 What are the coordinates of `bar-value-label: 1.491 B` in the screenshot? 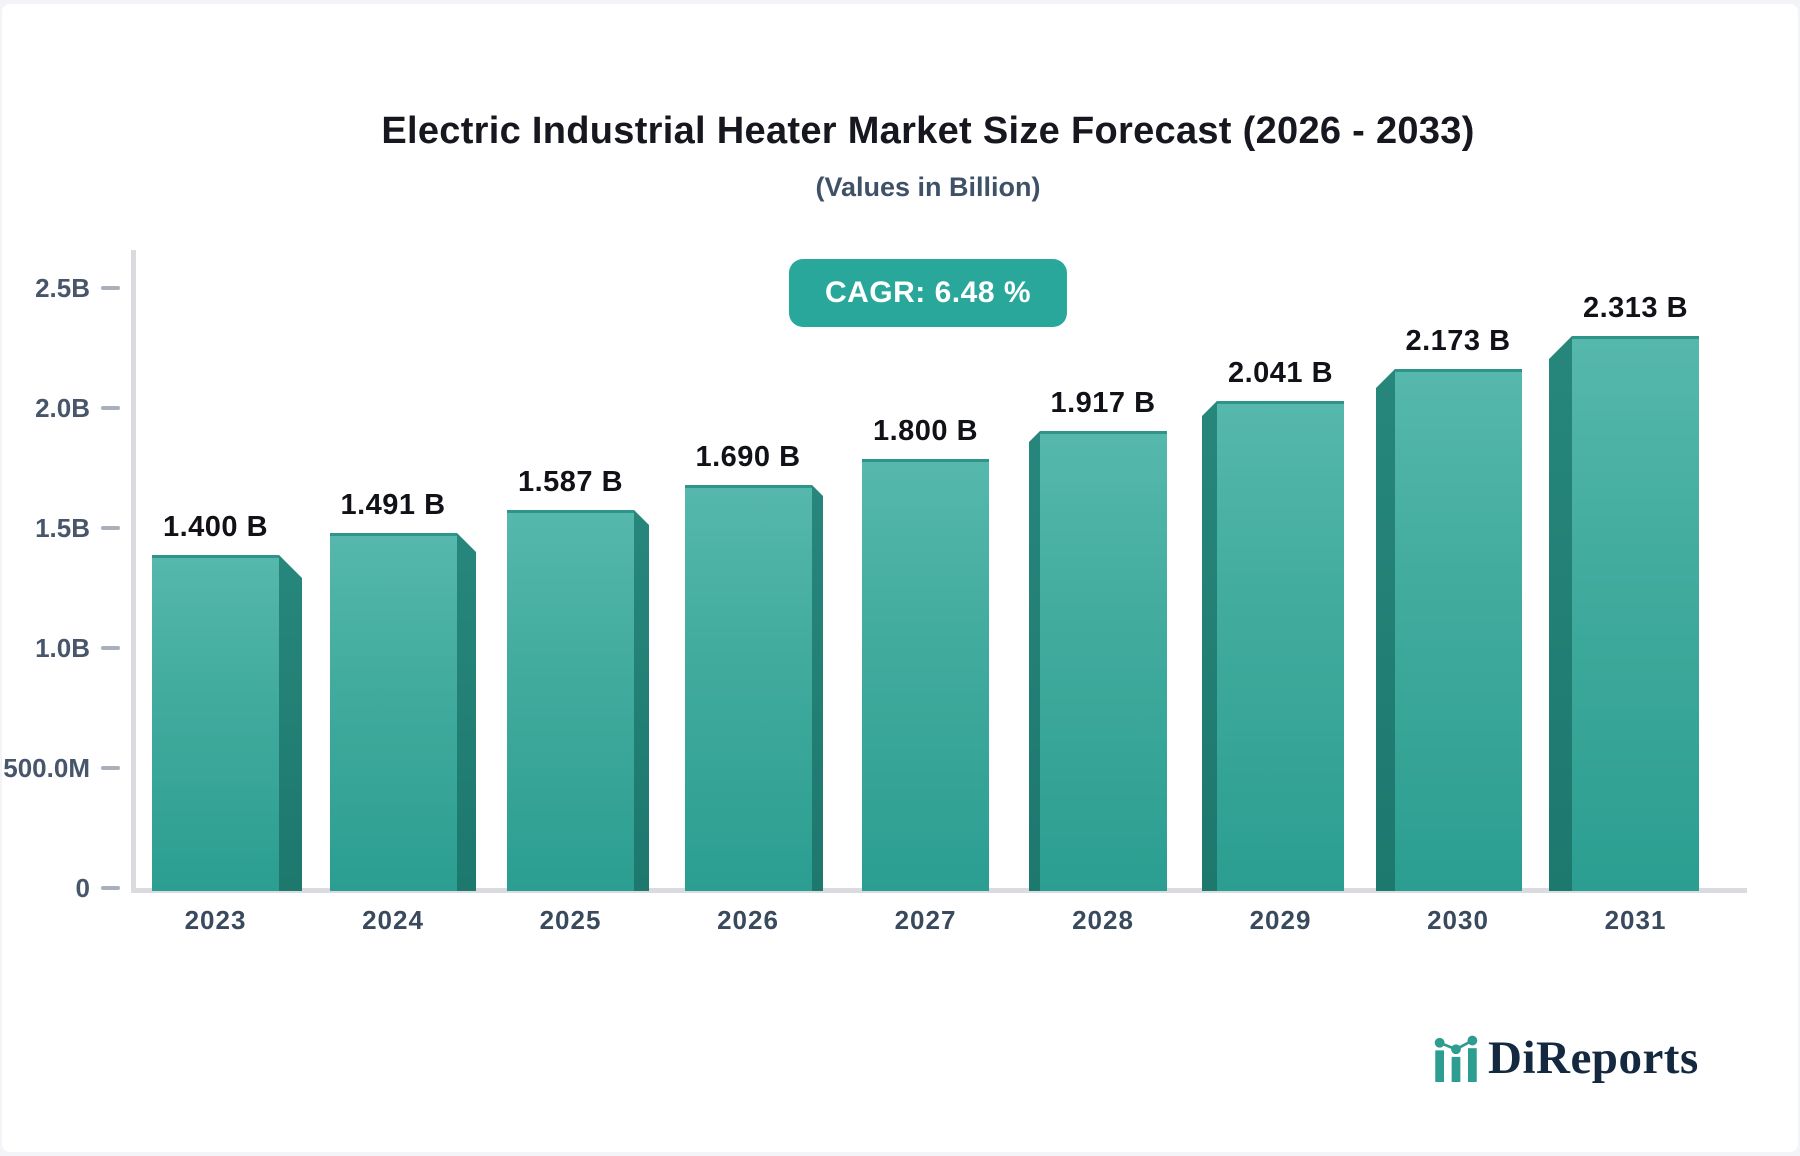 It's located at (393, 505).